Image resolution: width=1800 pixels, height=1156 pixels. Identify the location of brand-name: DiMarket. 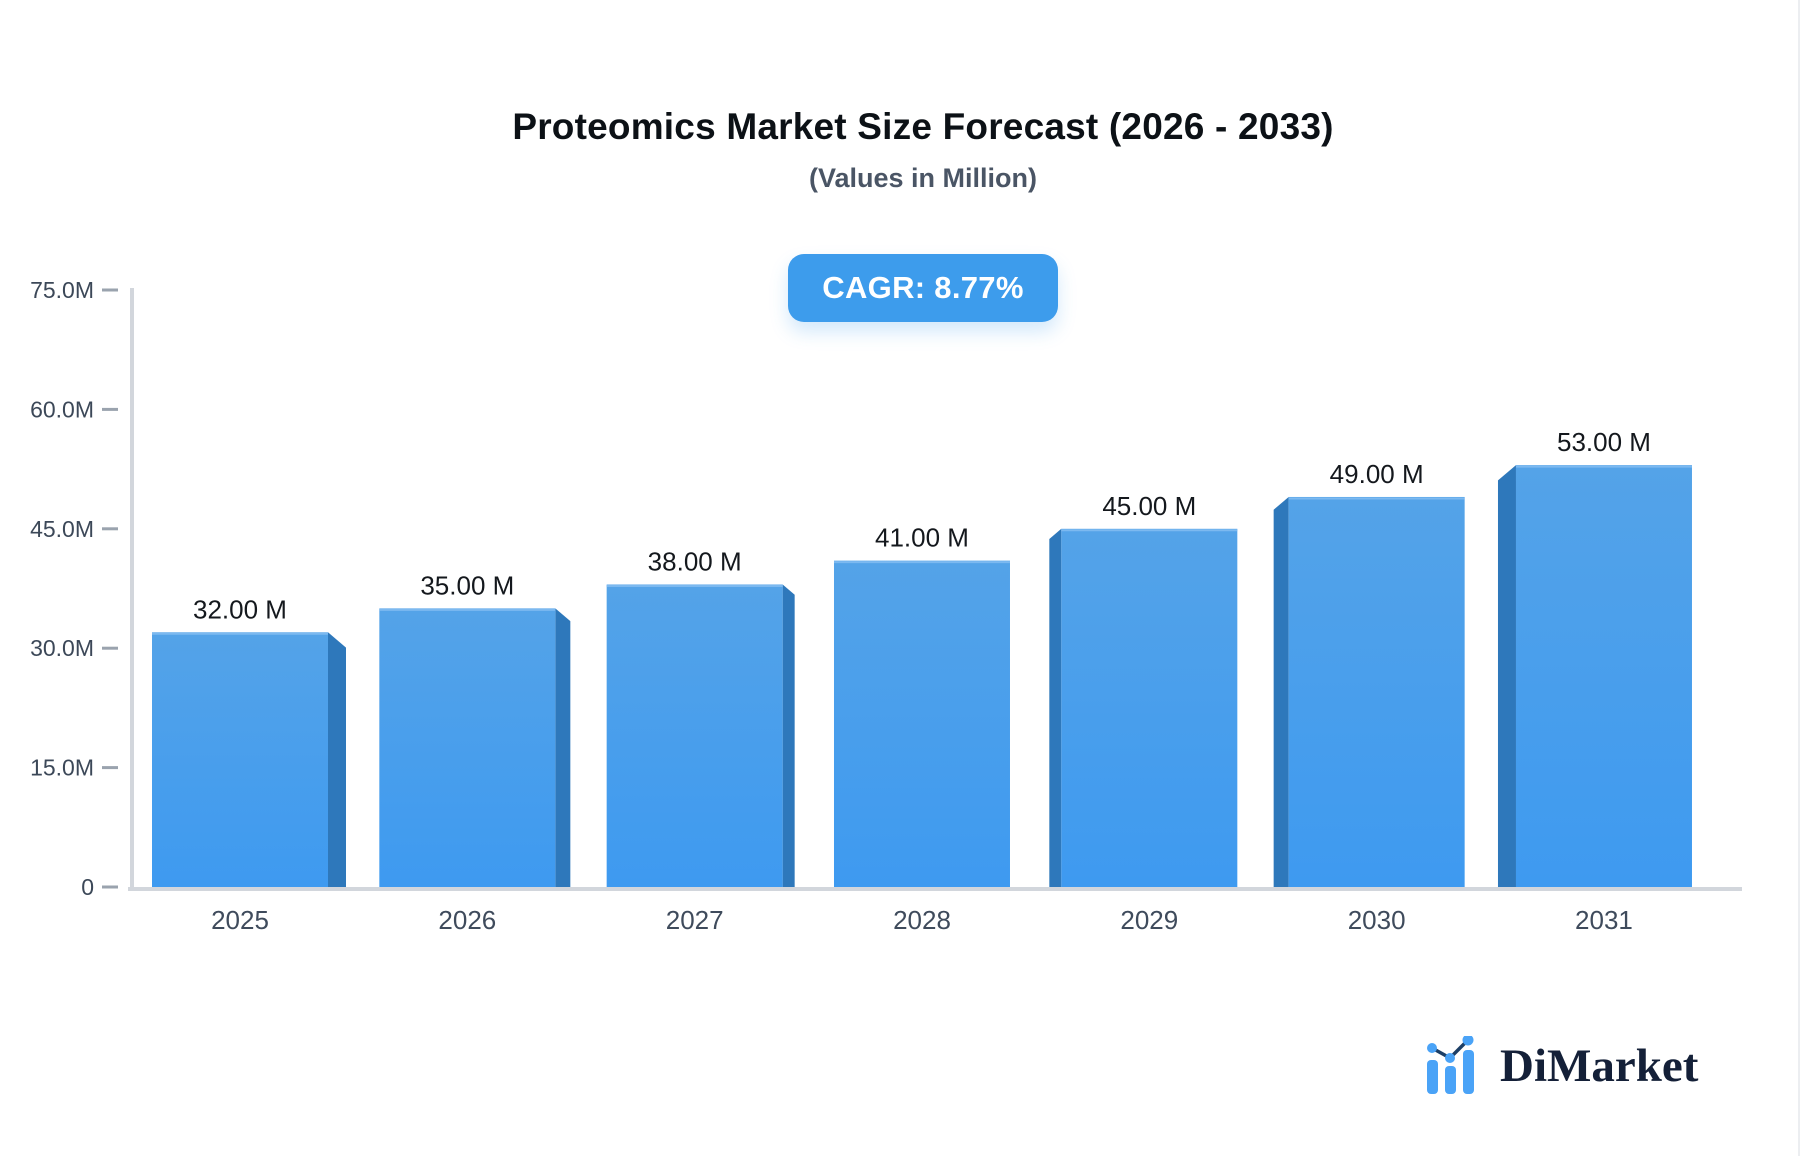
(1599, 1065).